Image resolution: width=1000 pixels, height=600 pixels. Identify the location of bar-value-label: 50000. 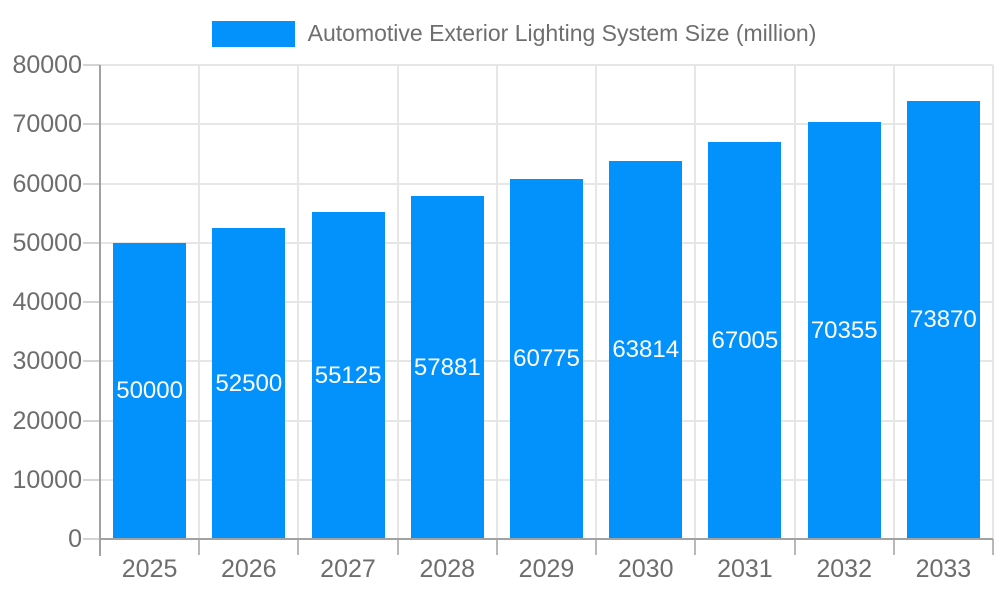
(149, 390).